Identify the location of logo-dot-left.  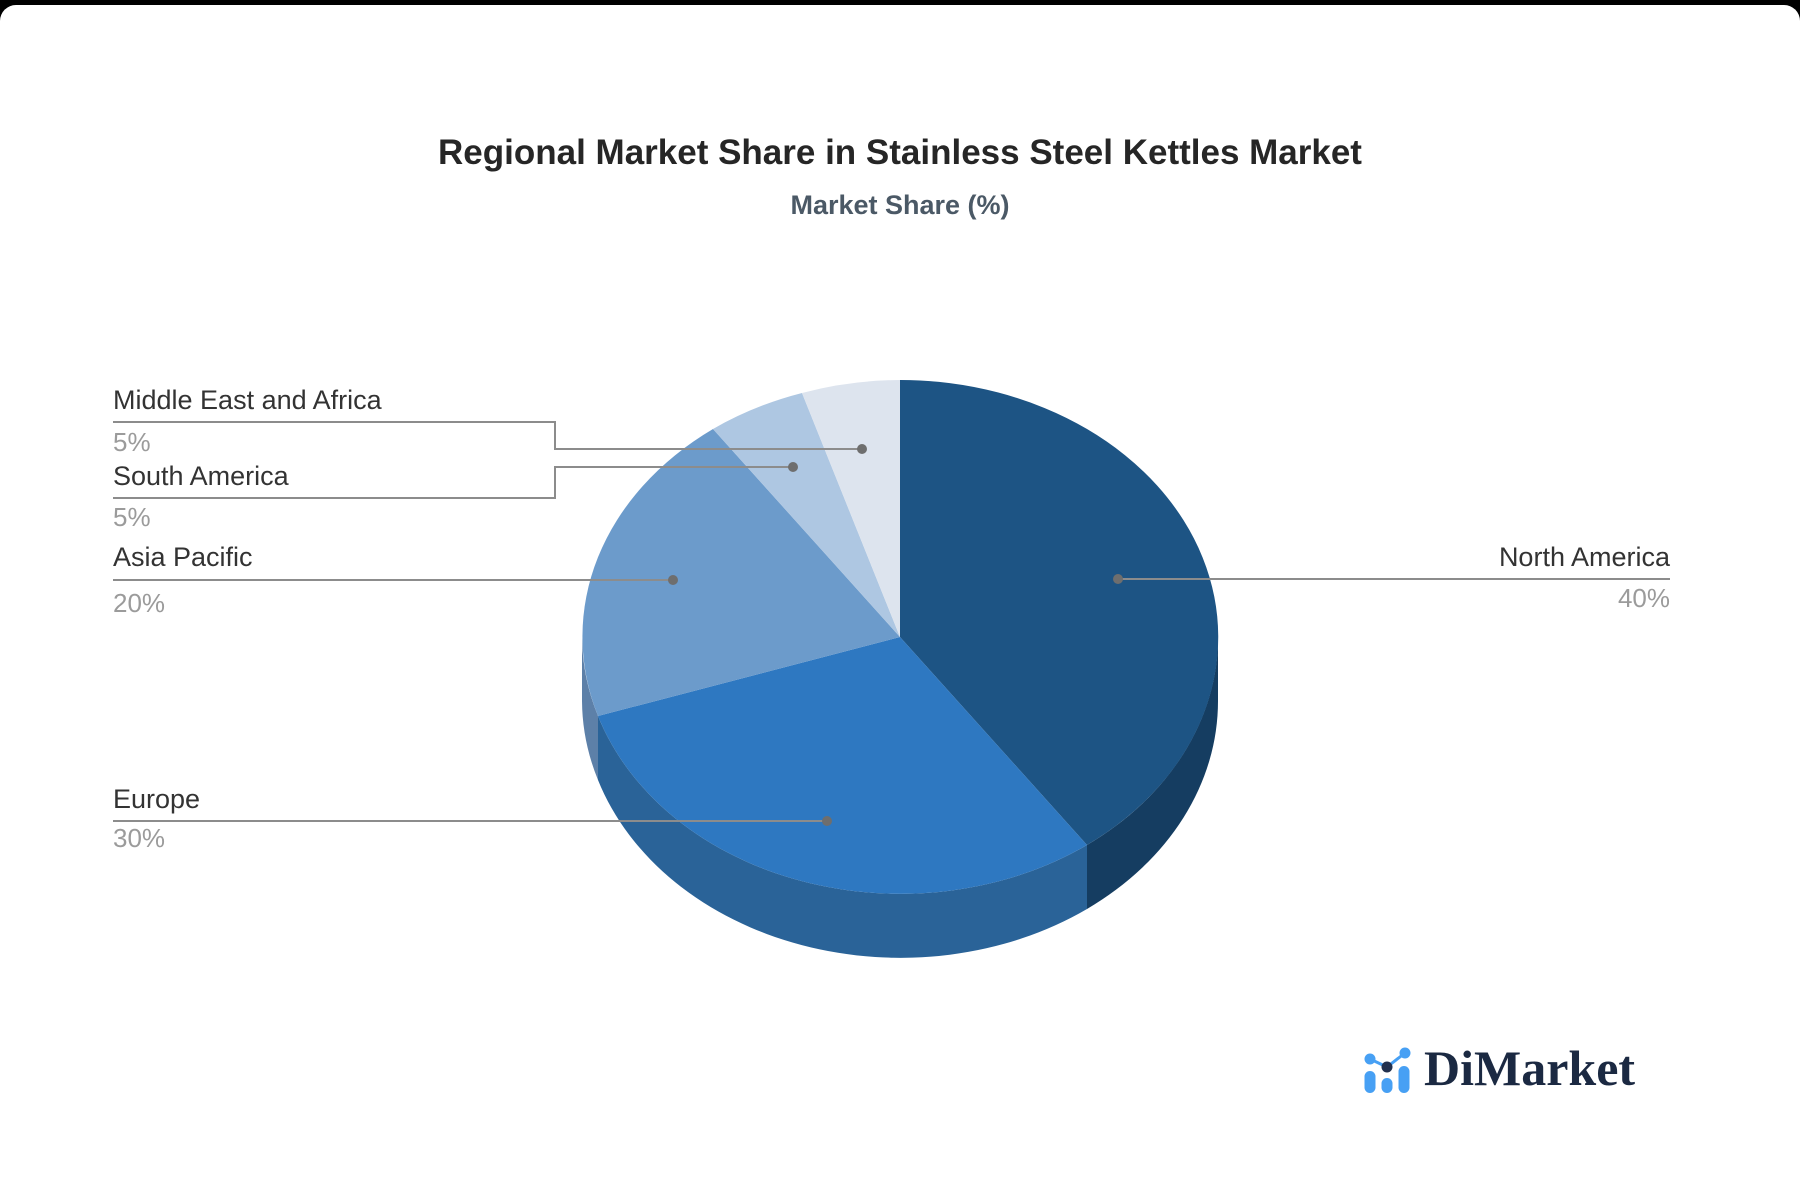
(1370, 1059).